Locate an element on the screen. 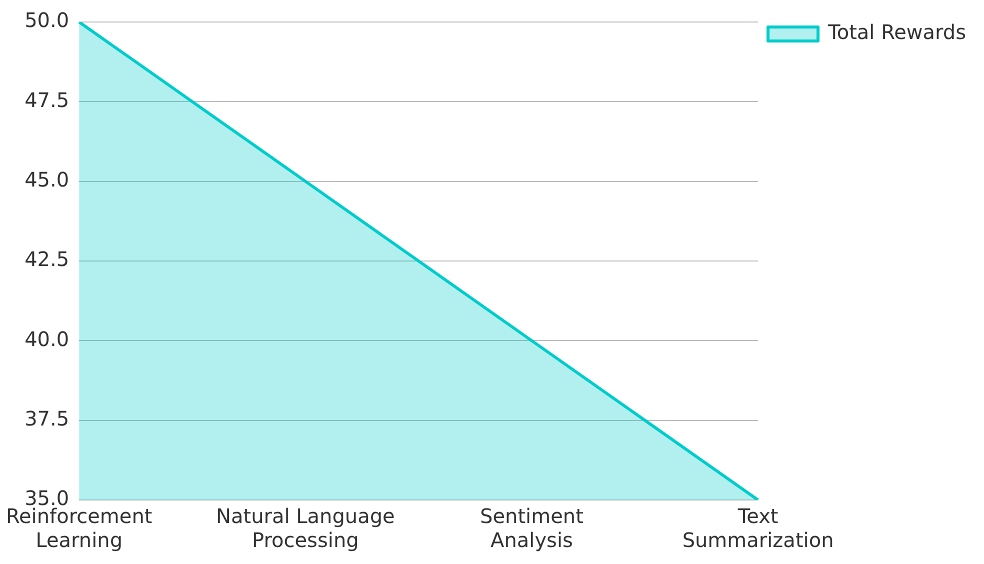 This screenshot has width=984, height=564. y-tick-label: 47.5 is located at coordinates (47, 100).